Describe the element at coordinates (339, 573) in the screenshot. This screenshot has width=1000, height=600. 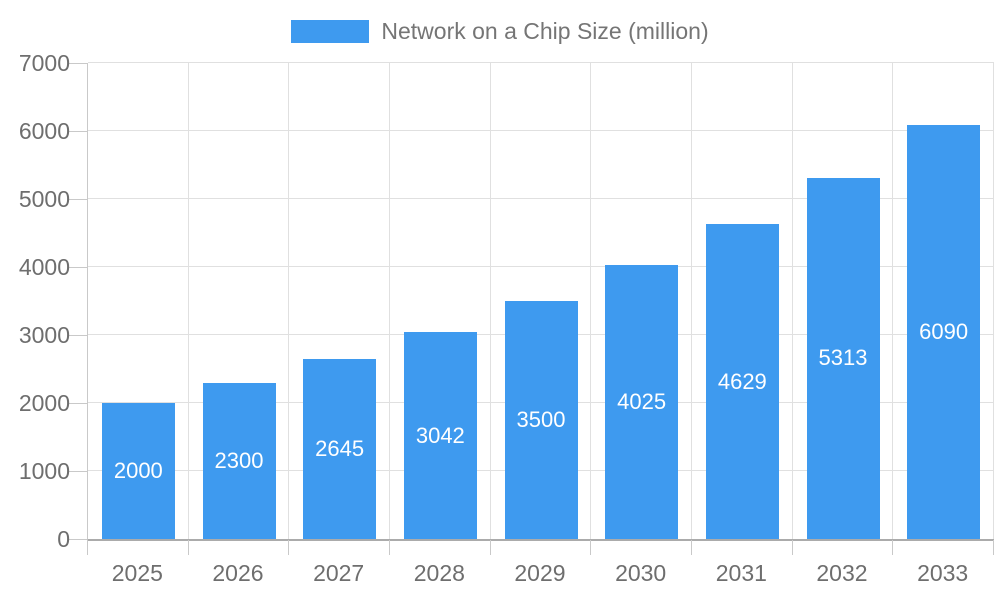
I see `x-tick-label: 2027` at that location.